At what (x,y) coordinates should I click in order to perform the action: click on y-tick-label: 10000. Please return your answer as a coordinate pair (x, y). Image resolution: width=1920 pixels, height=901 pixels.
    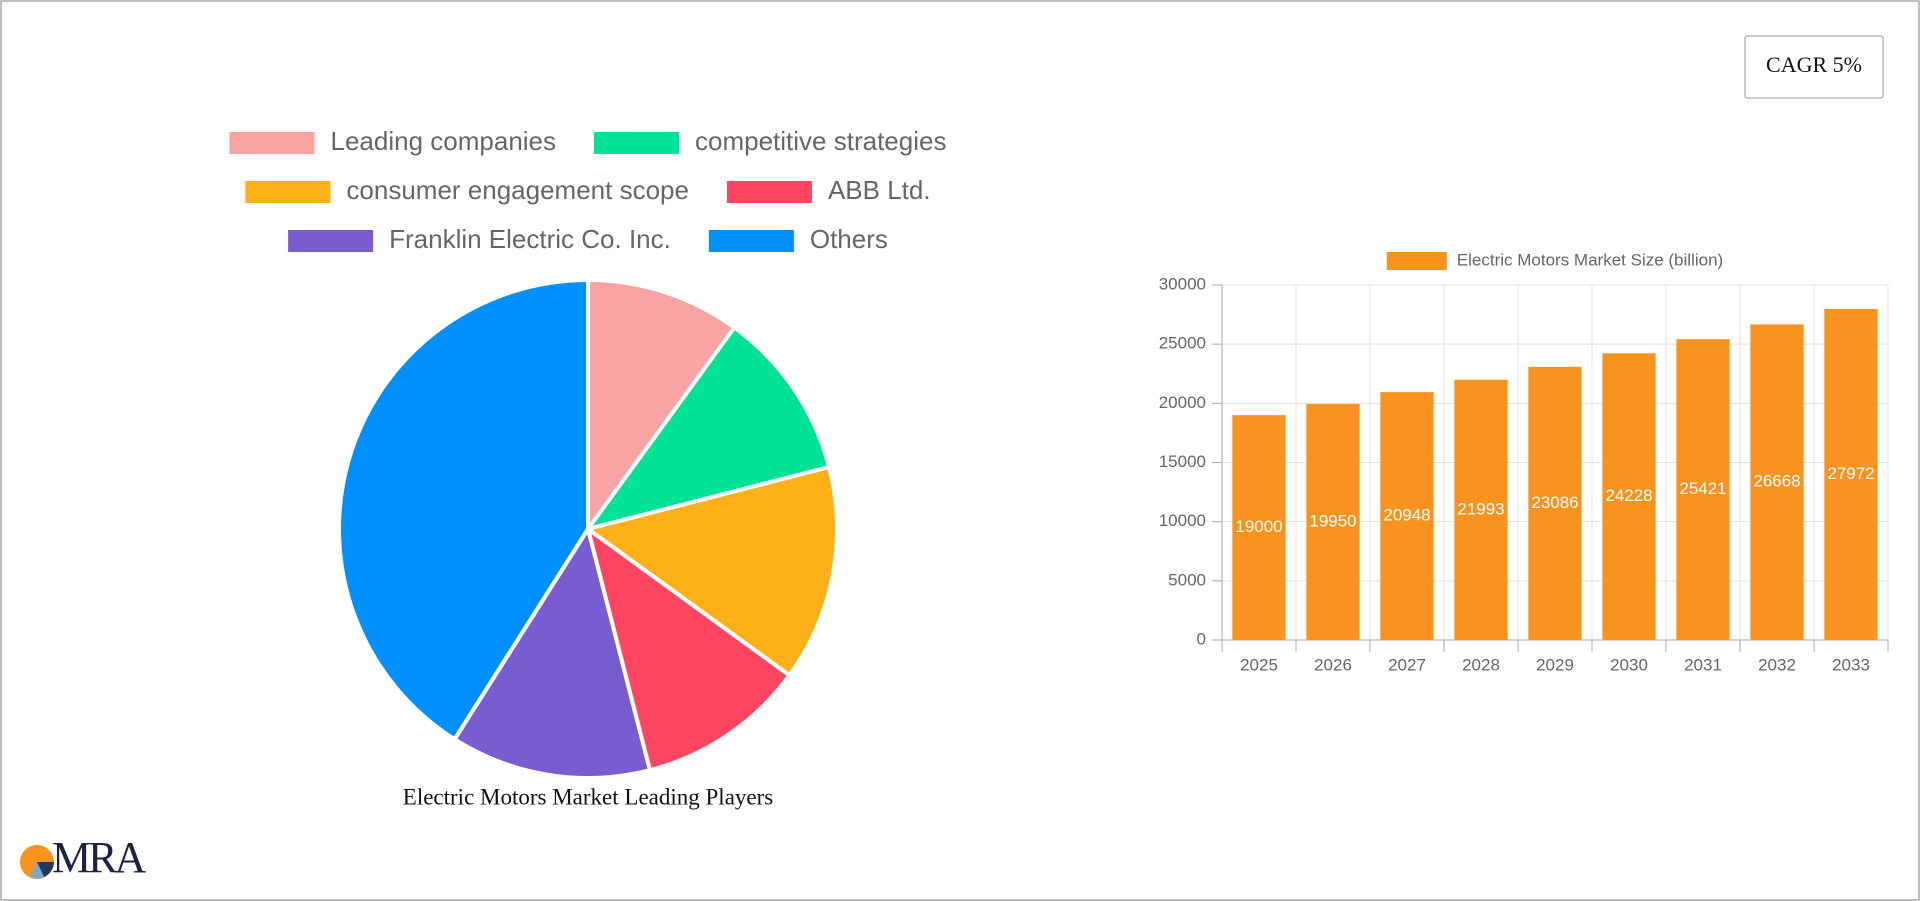
    Looking at the image, I should click on (1182, 520).